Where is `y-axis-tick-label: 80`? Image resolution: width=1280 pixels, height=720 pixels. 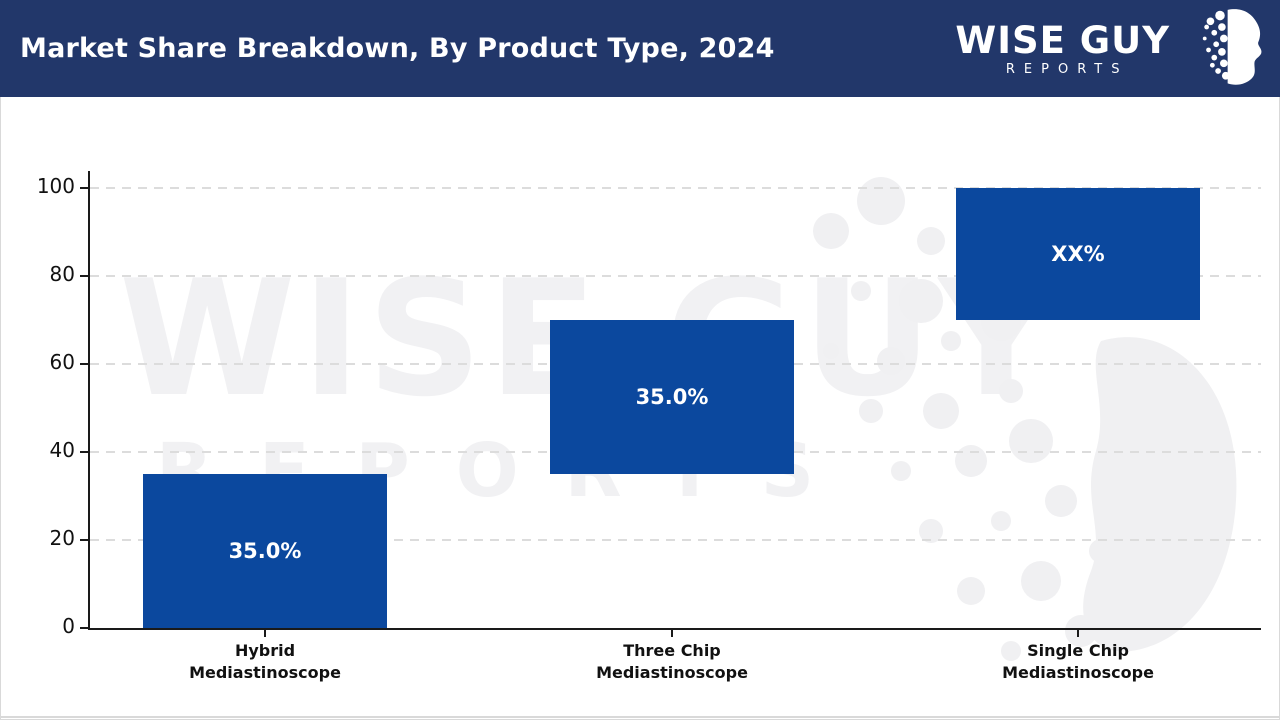 y-axis-tick-label: 80 is located at coordinates (62, 274).